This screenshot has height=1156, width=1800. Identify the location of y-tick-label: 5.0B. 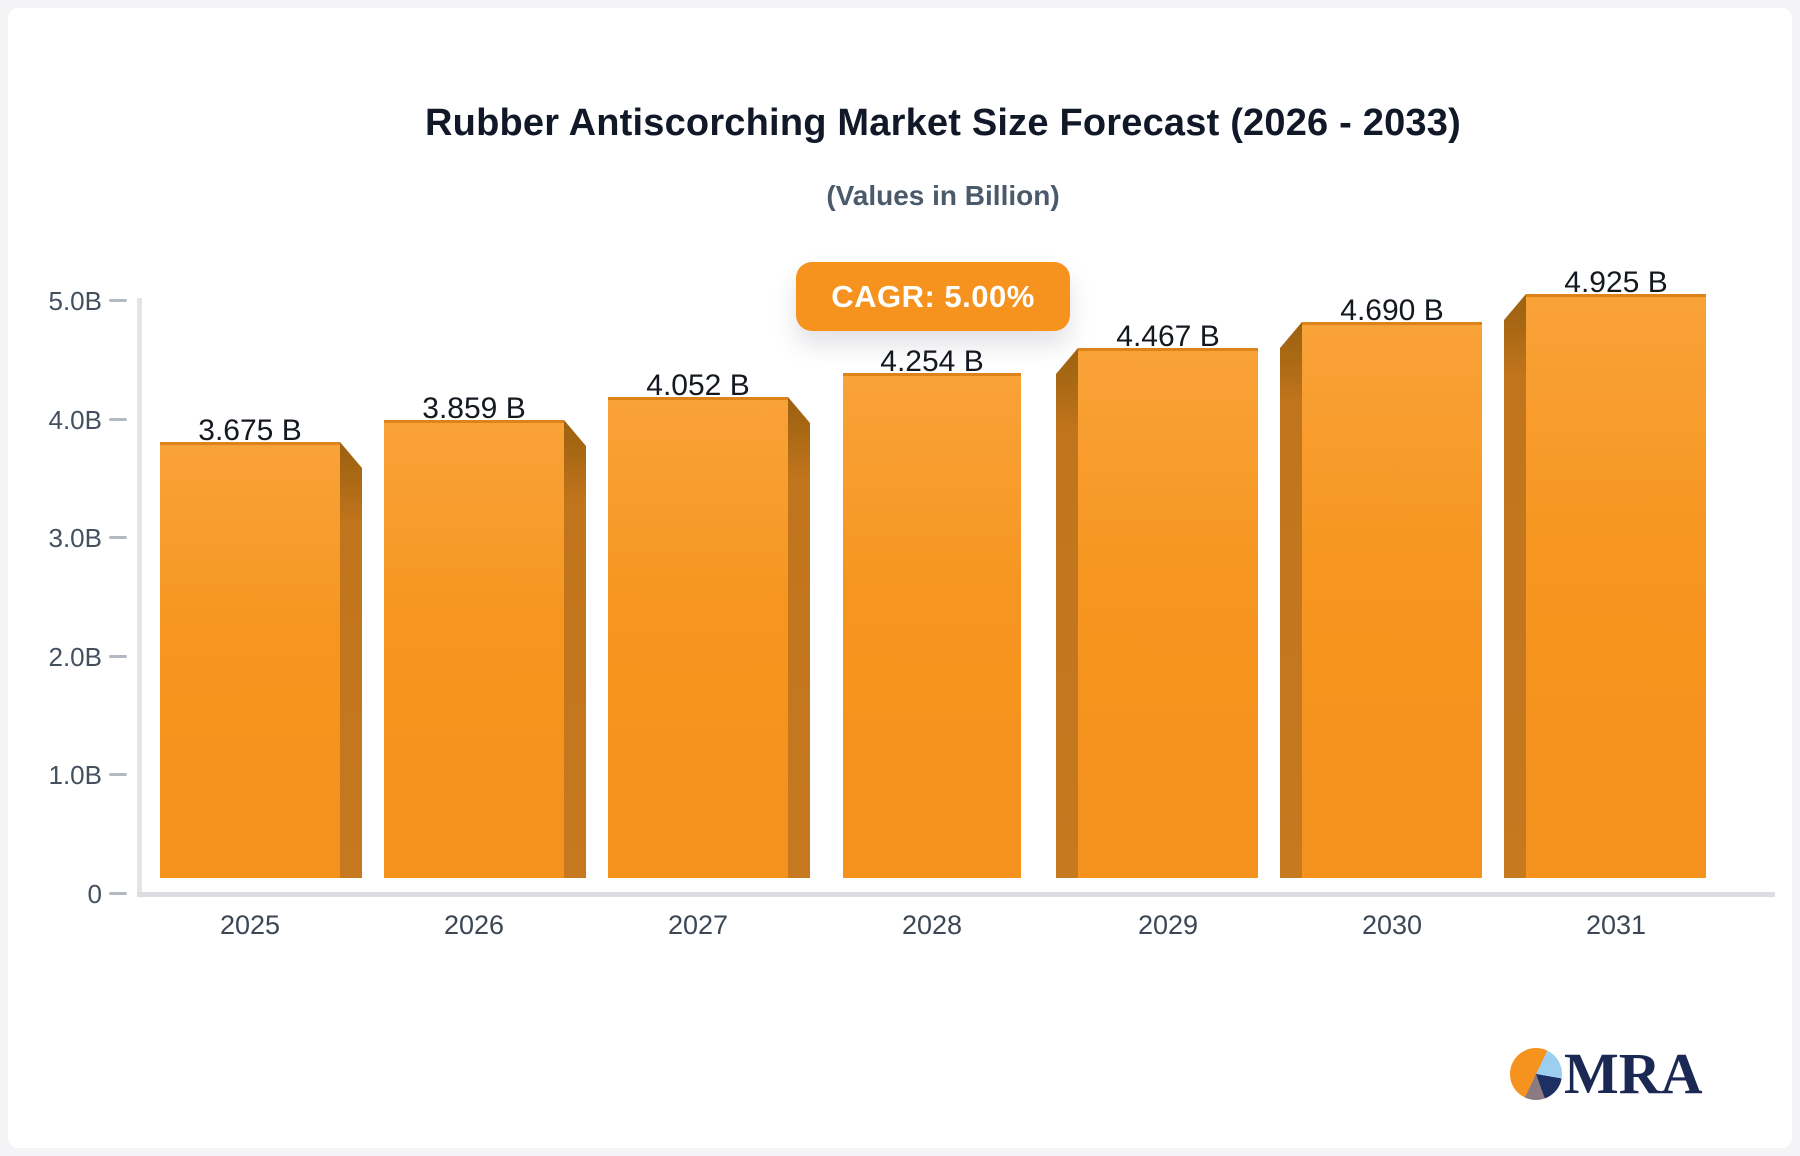
(75, 301).